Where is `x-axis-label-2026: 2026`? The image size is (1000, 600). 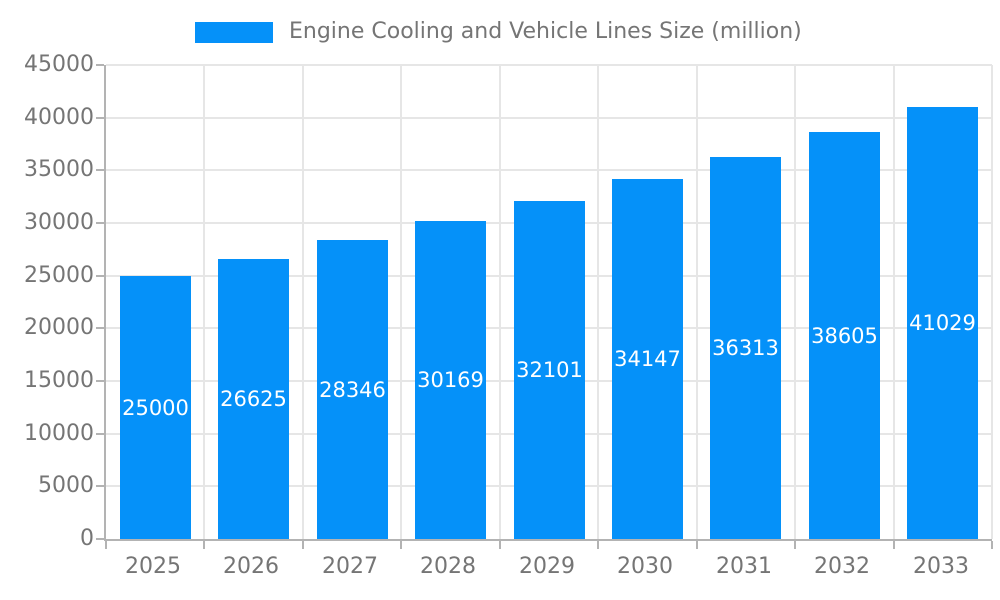 x-axis-label-2026: 2026 is located at coordinates (251, 566).